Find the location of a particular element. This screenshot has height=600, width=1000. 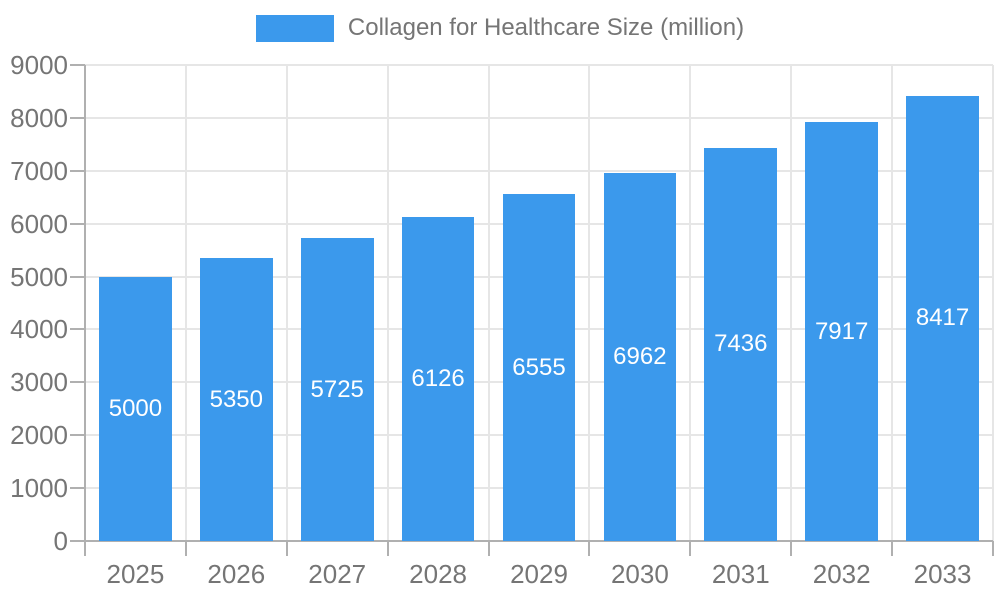

bar-2025: 5000 is located at coordinates (135, 408).